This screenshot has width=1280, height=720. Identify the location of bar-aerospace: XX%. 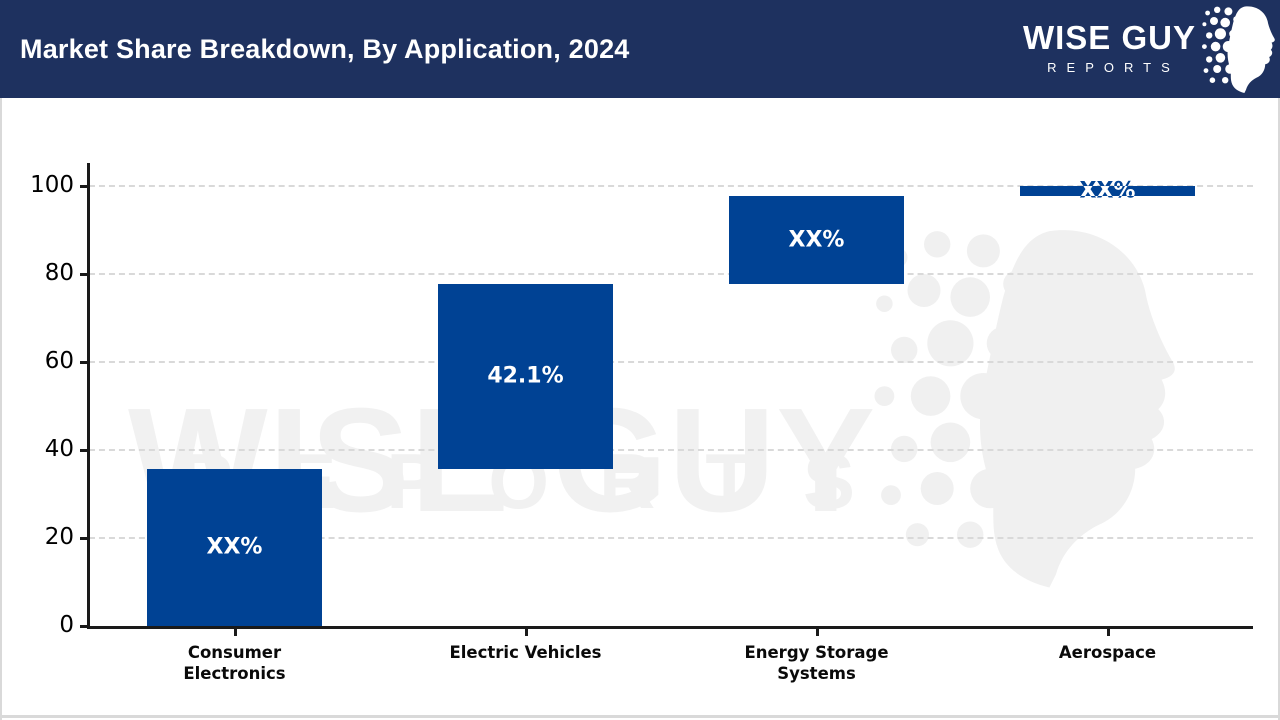
(1107, 191).